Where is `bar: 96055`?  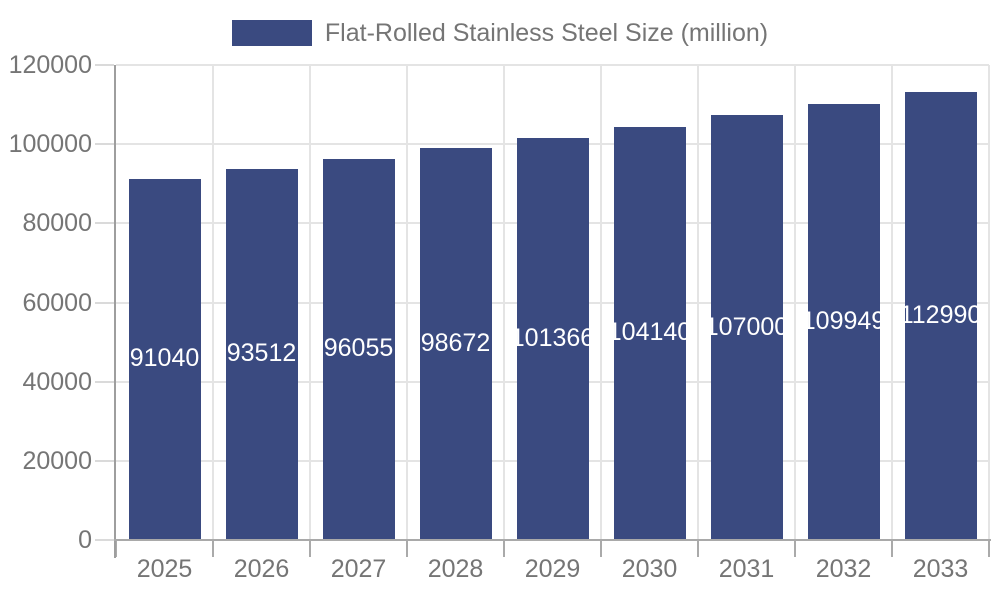
bar: 96055 is located at coordinates (358, 348).